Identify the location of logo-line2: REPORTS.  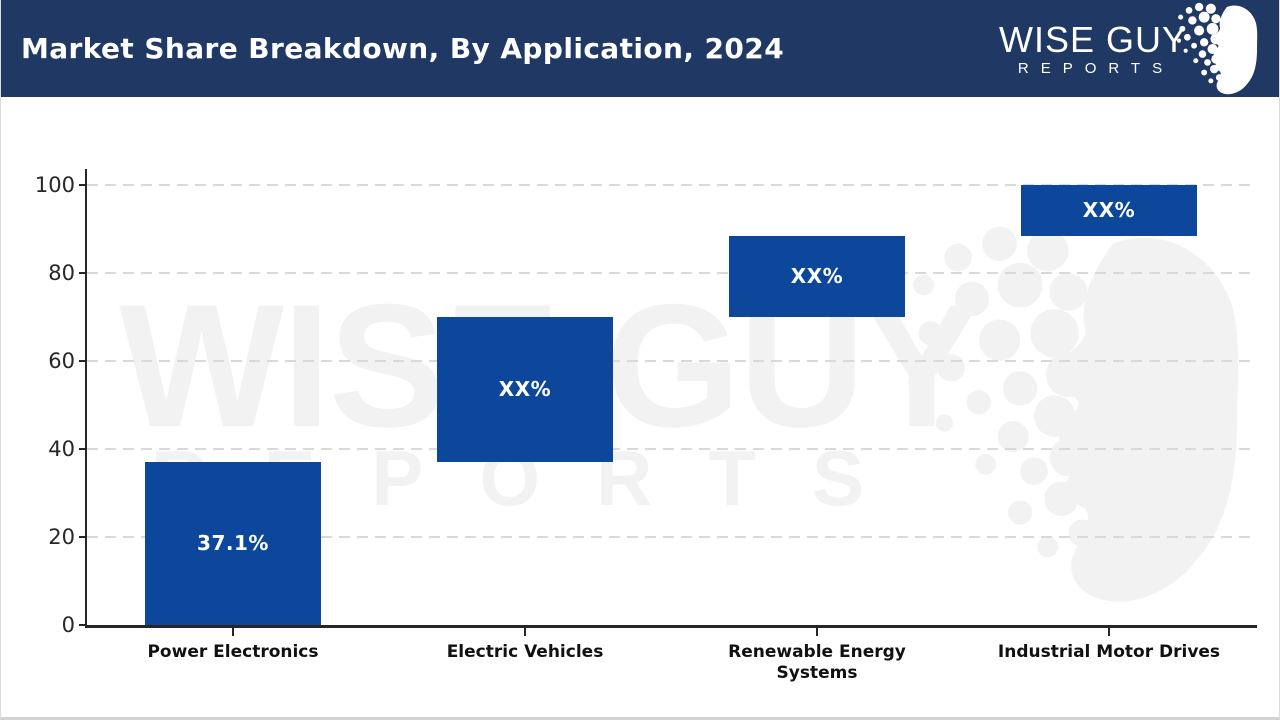
(1096, 68).